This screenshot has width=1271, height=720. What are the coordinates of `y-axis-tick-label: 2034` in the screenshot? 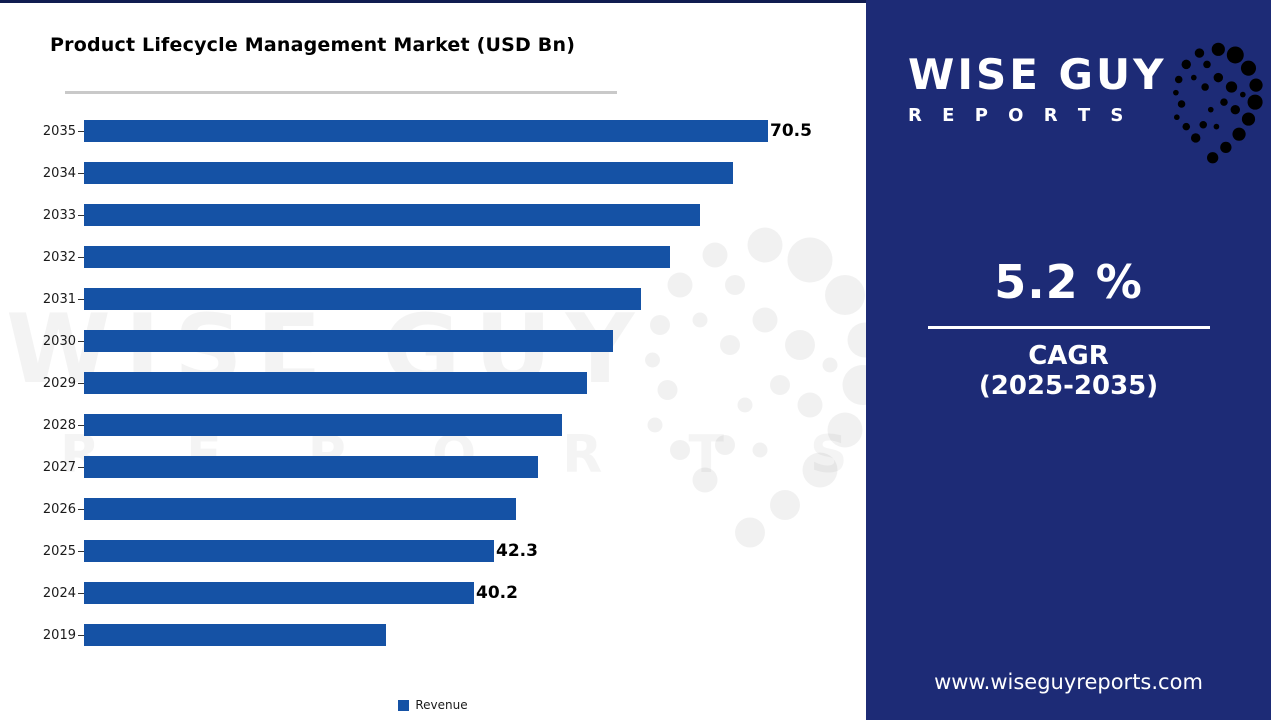 It's located at (59, 173).